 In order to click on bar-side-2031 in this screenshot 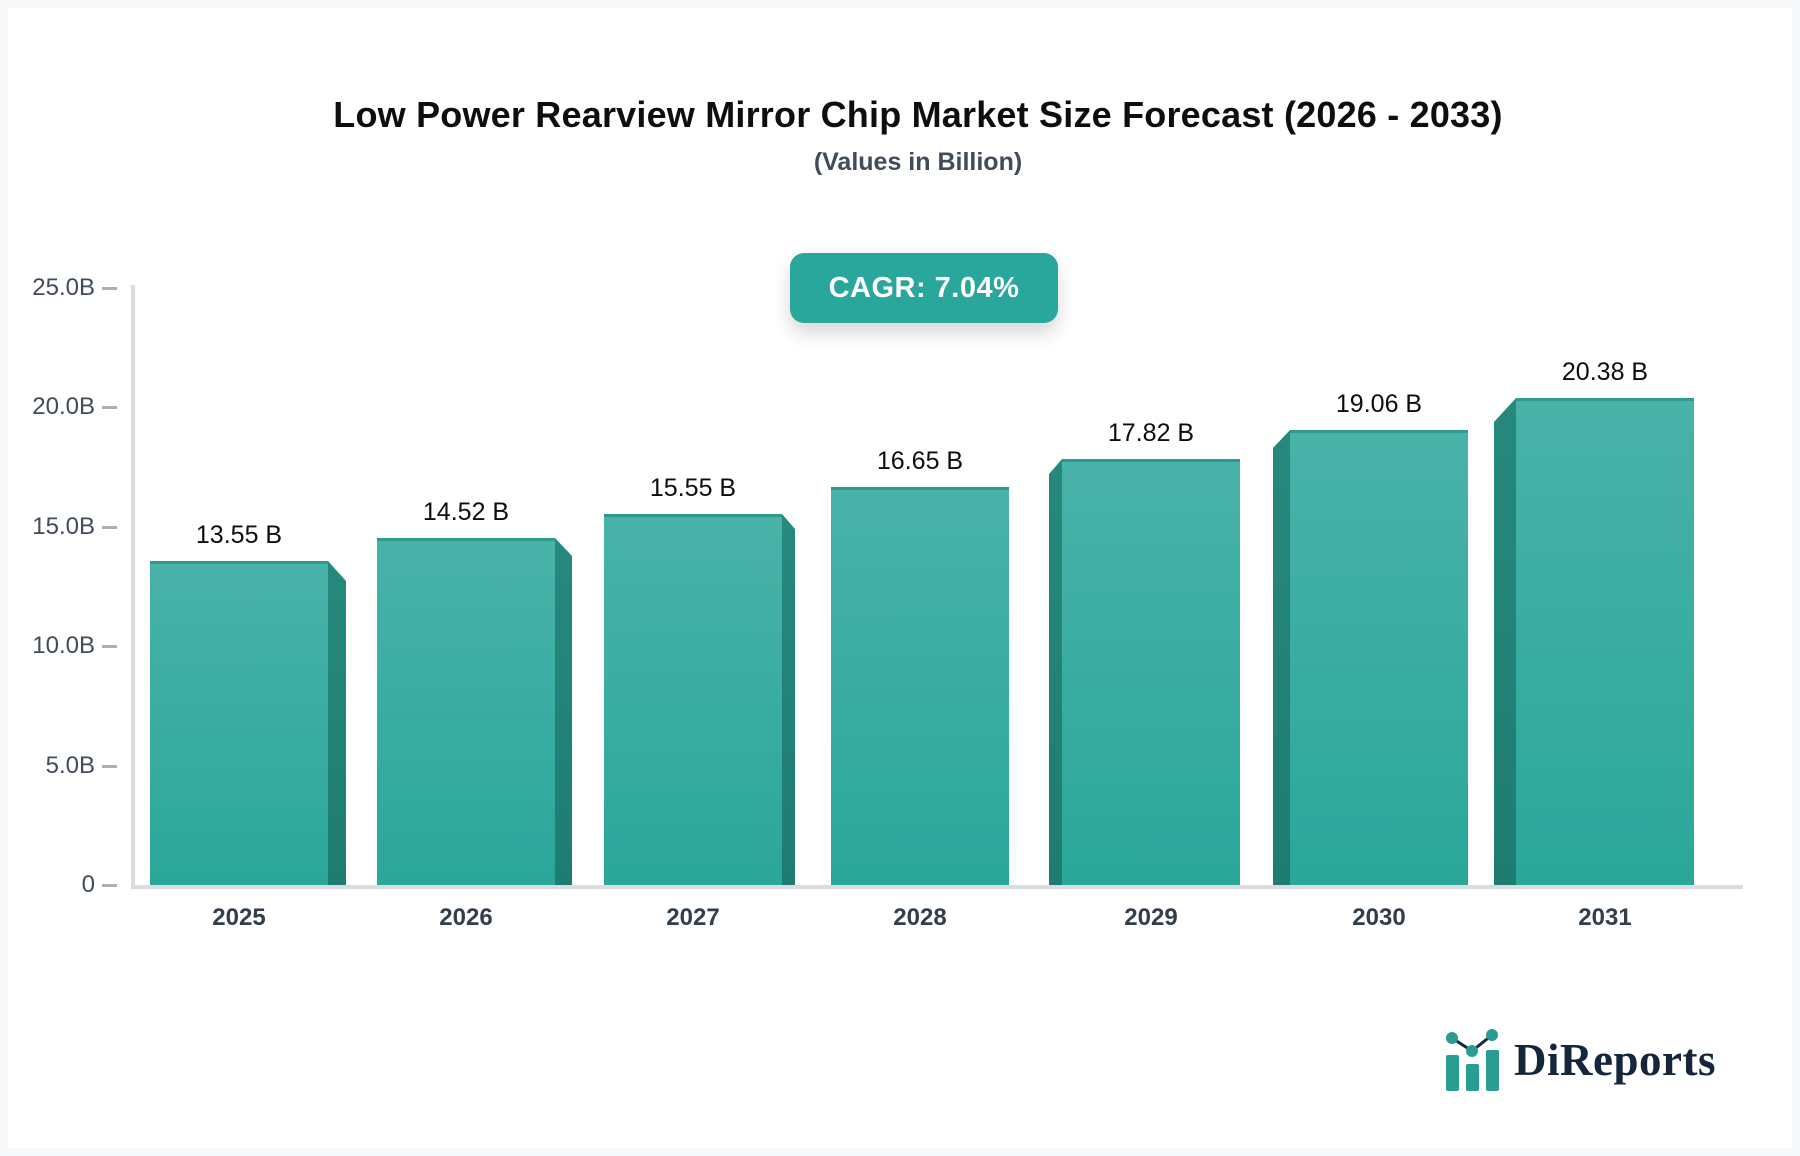, I will do `click(1505, 641)`.